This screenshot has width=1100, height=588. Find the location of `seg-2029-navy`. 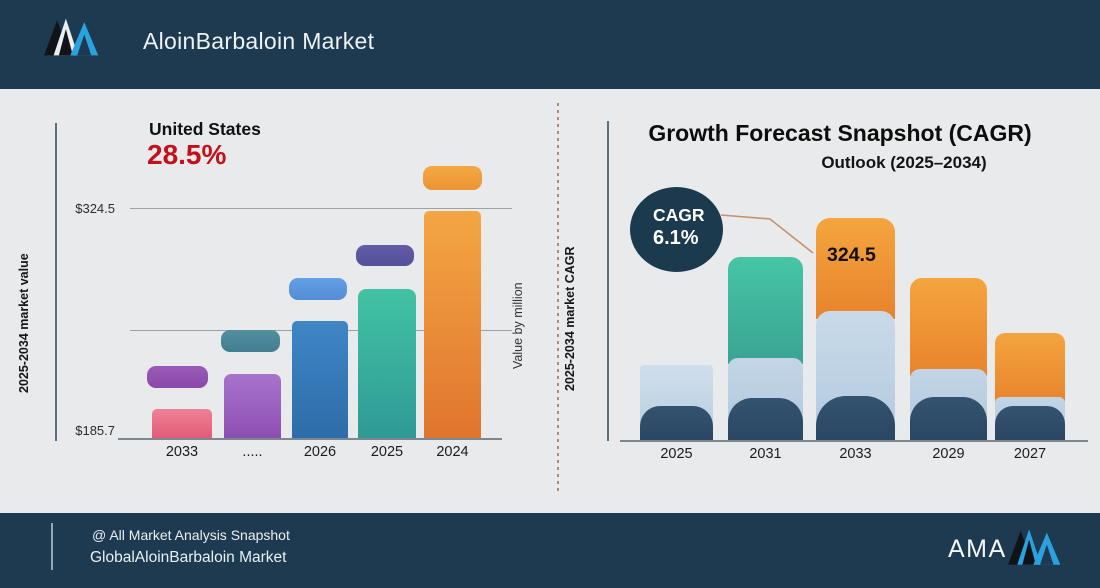

seg-2029-navy is located at coordinates (948, 418).